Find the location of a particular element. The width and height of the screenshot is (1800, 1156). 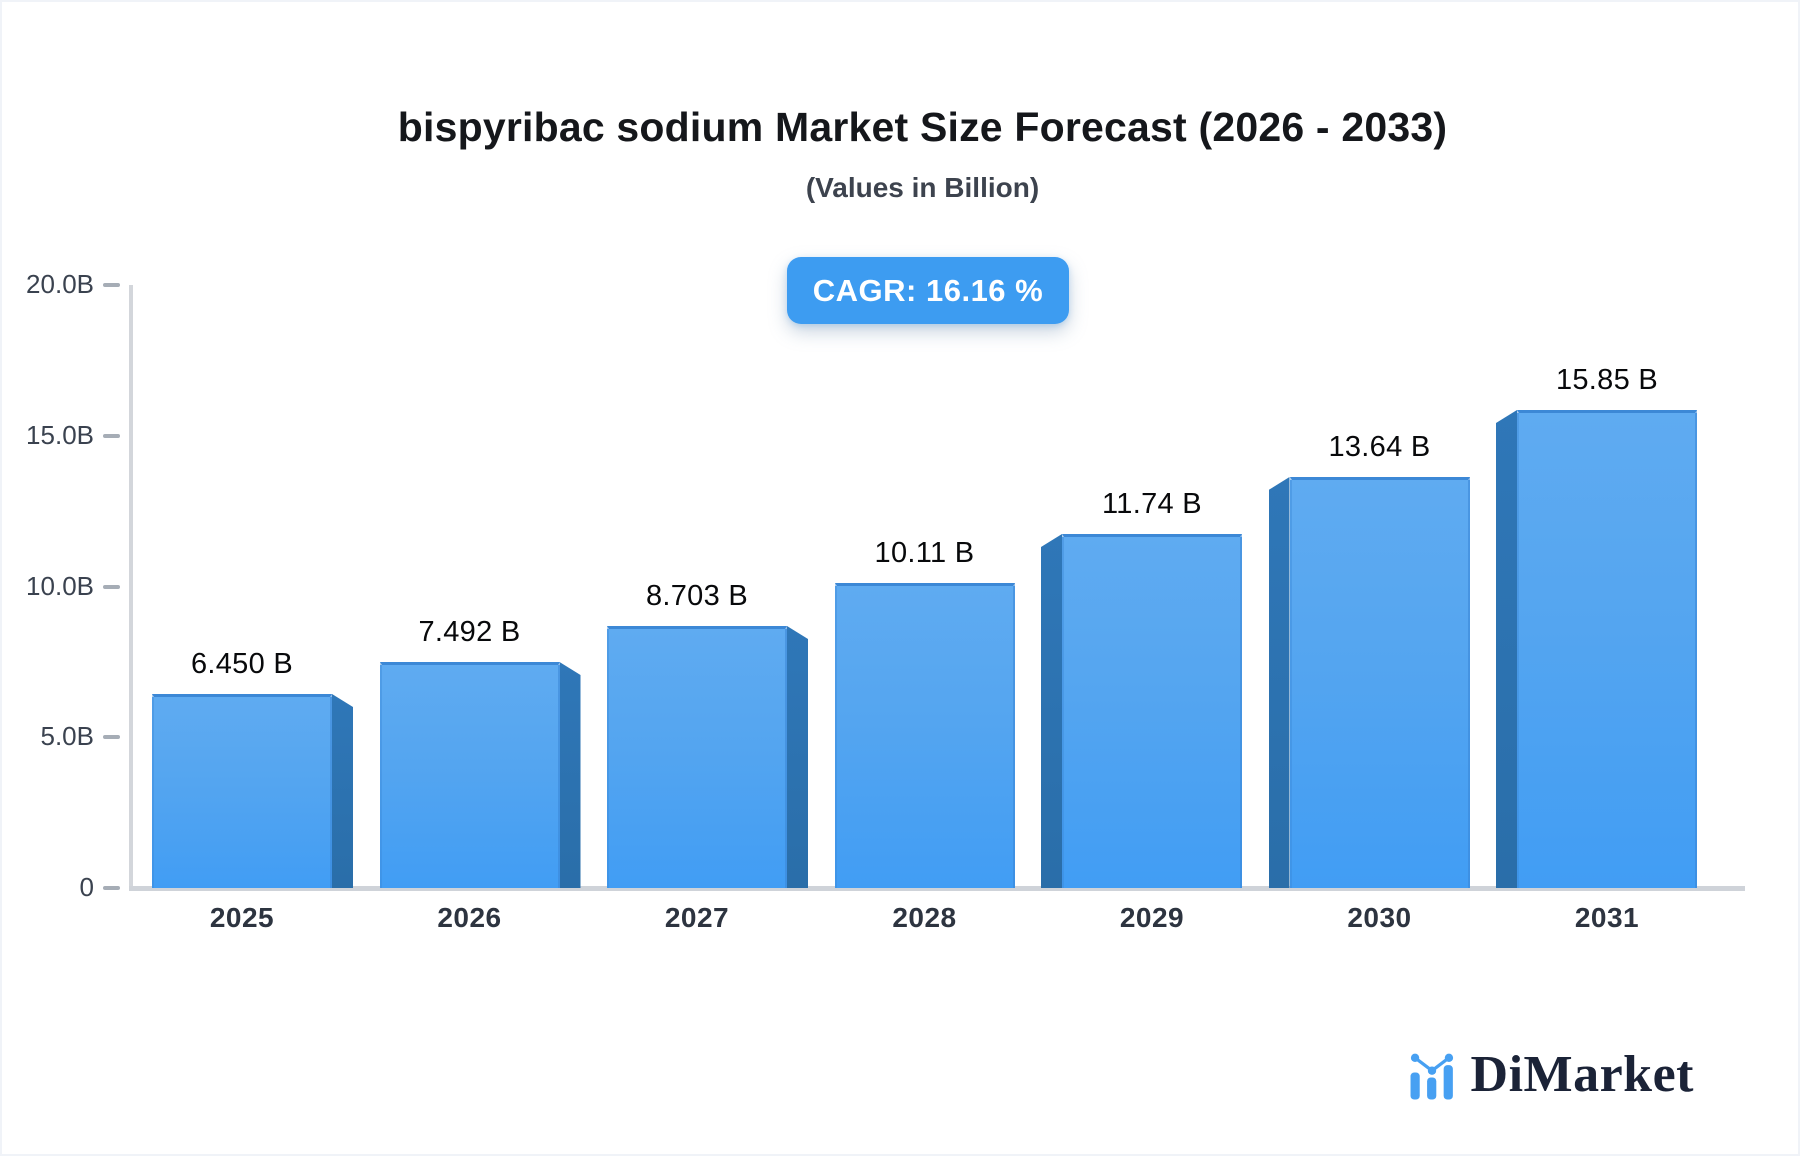

x-axis-label: 2025 is located at coordinates (242, 917).